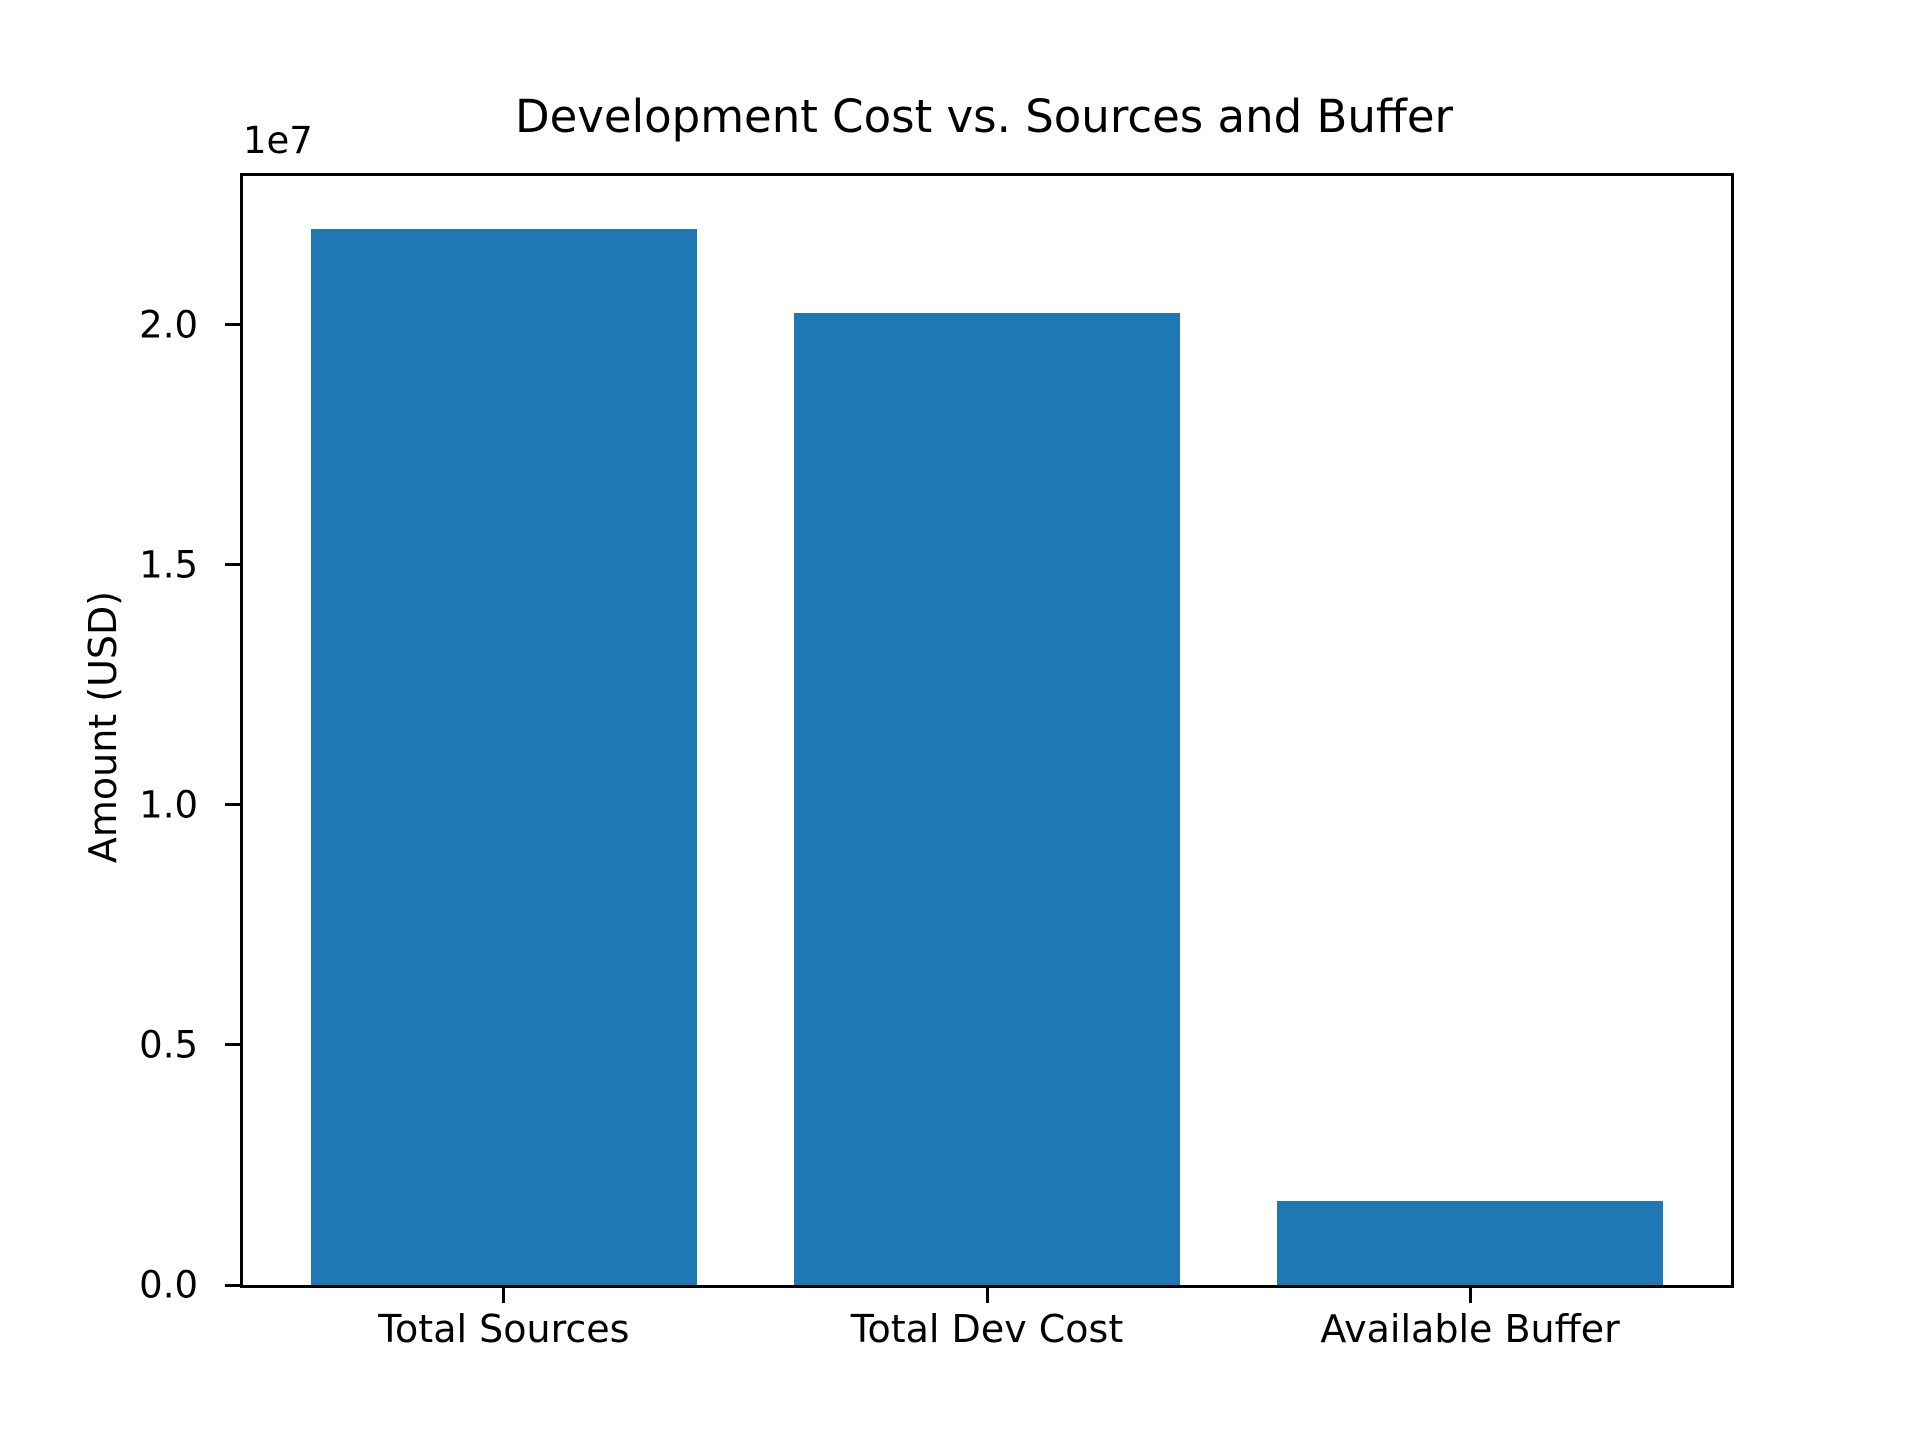 The width and height of the screenshot is (1920, 1440). I want to click on y-tick-label-2-0: 2.0, so click(168, 325).